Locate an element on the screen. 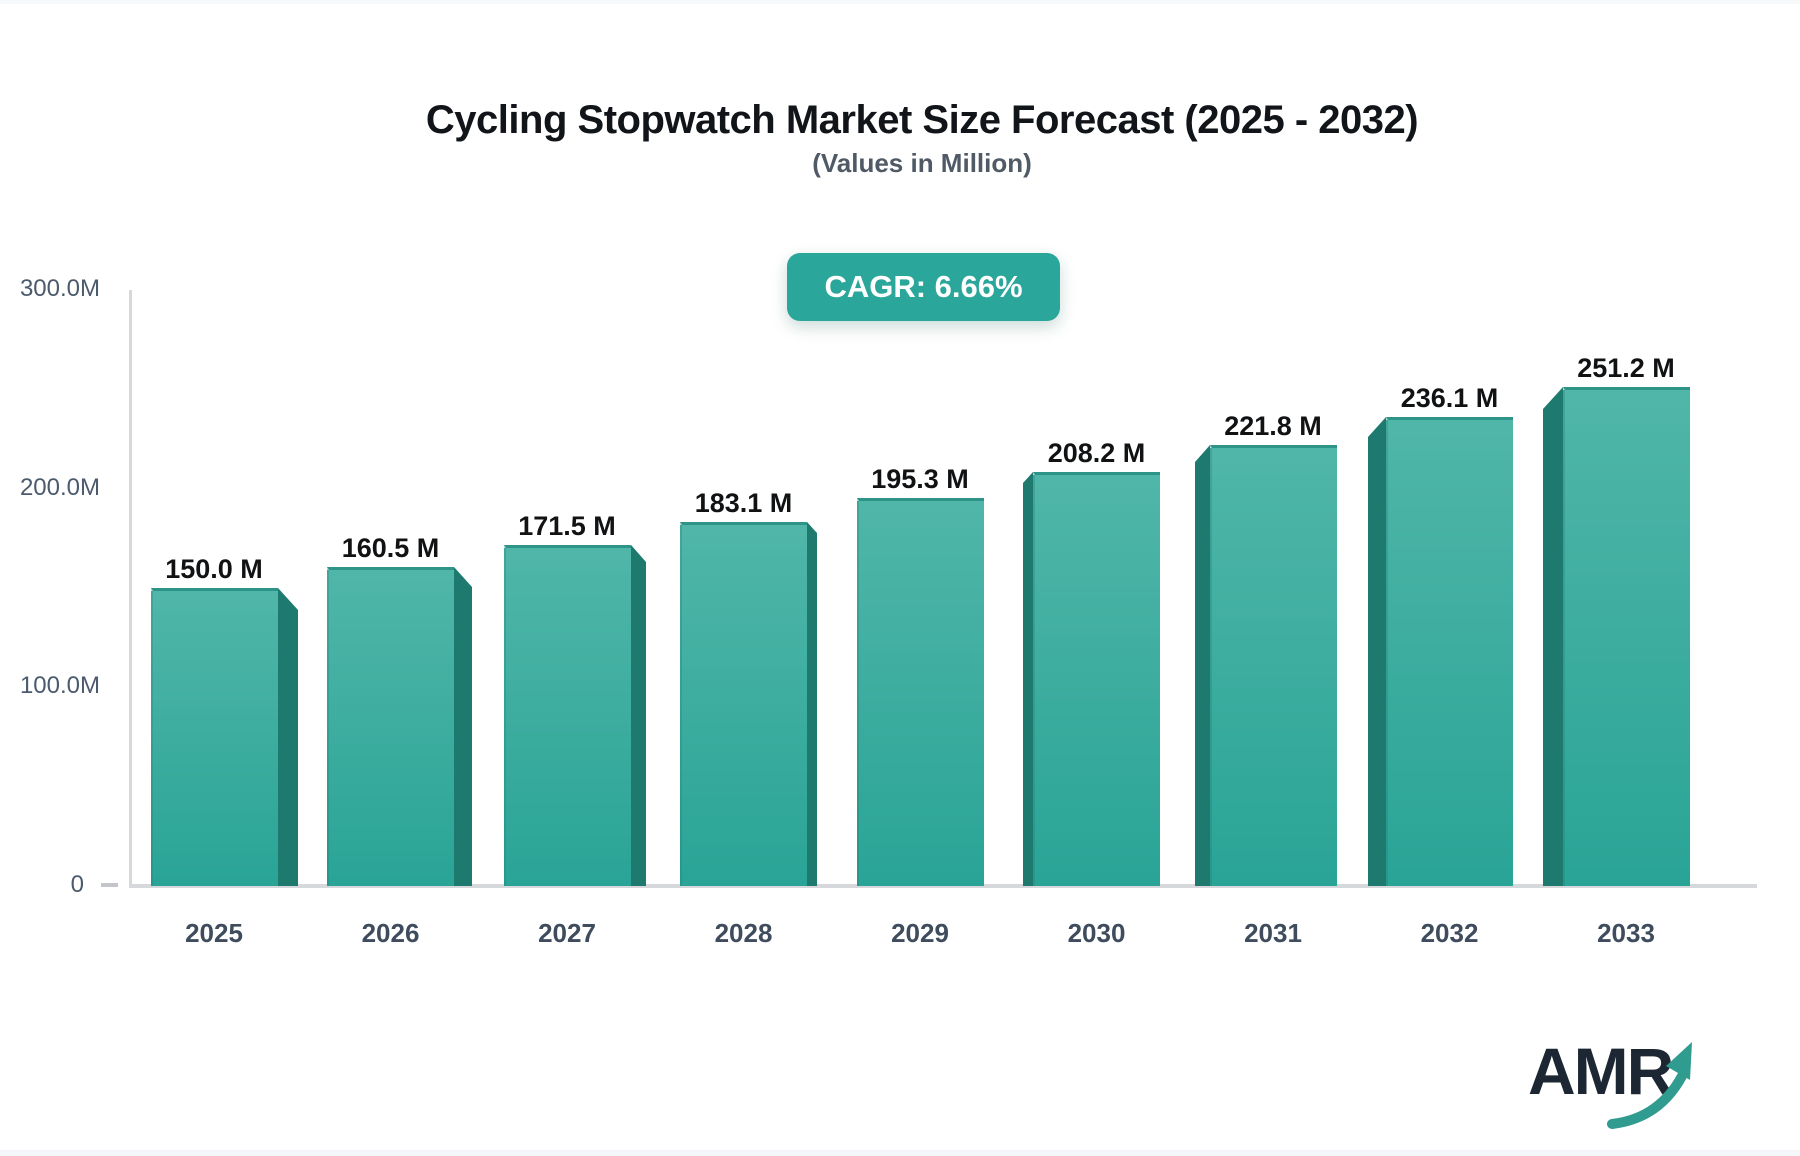  bar-2033 is located at coordinates (1626, 636).